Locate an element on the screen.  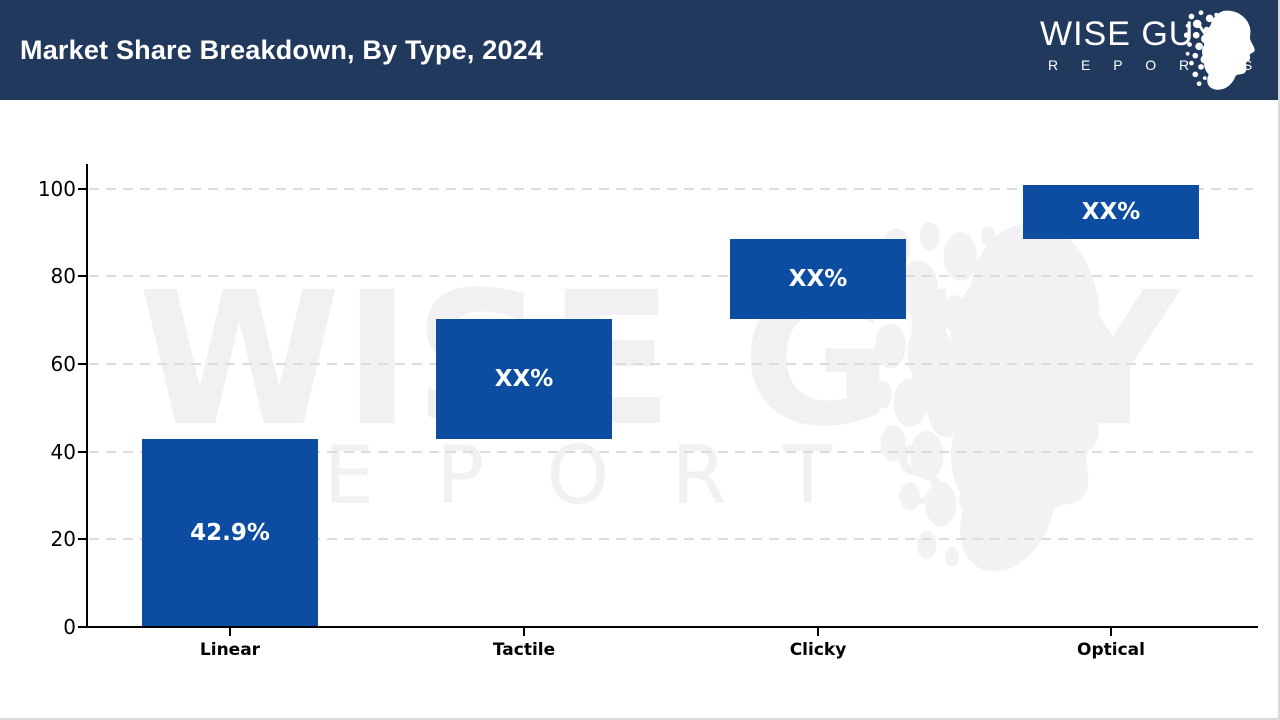
y-tick-label-4: 80 is located at coordinates (63, 276).